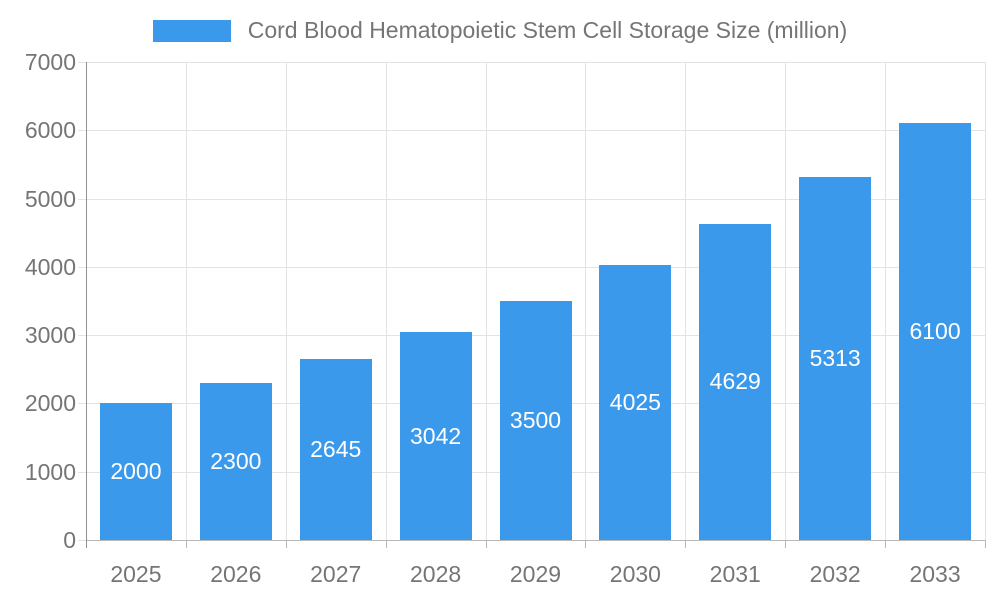 The image size is (1000, 600). Describe the element at coordinates (50, 266) in the screenshot. I see `y-axis-tick-label: 4000` at that location.